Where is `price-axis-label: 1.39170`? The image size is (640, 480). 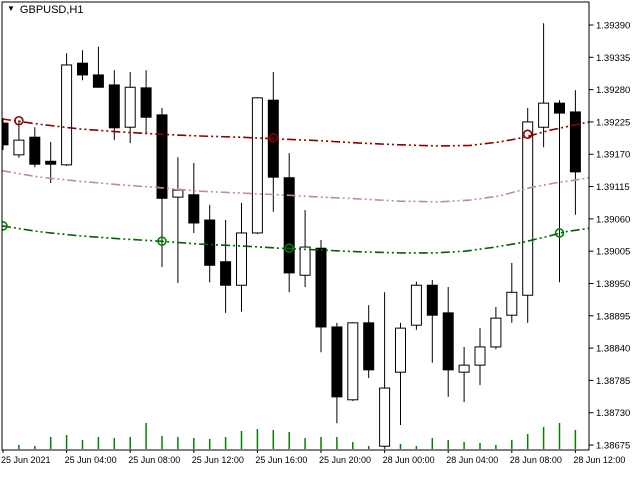 price-axis-label: 1.39170 is located at coordinates (613, 155).